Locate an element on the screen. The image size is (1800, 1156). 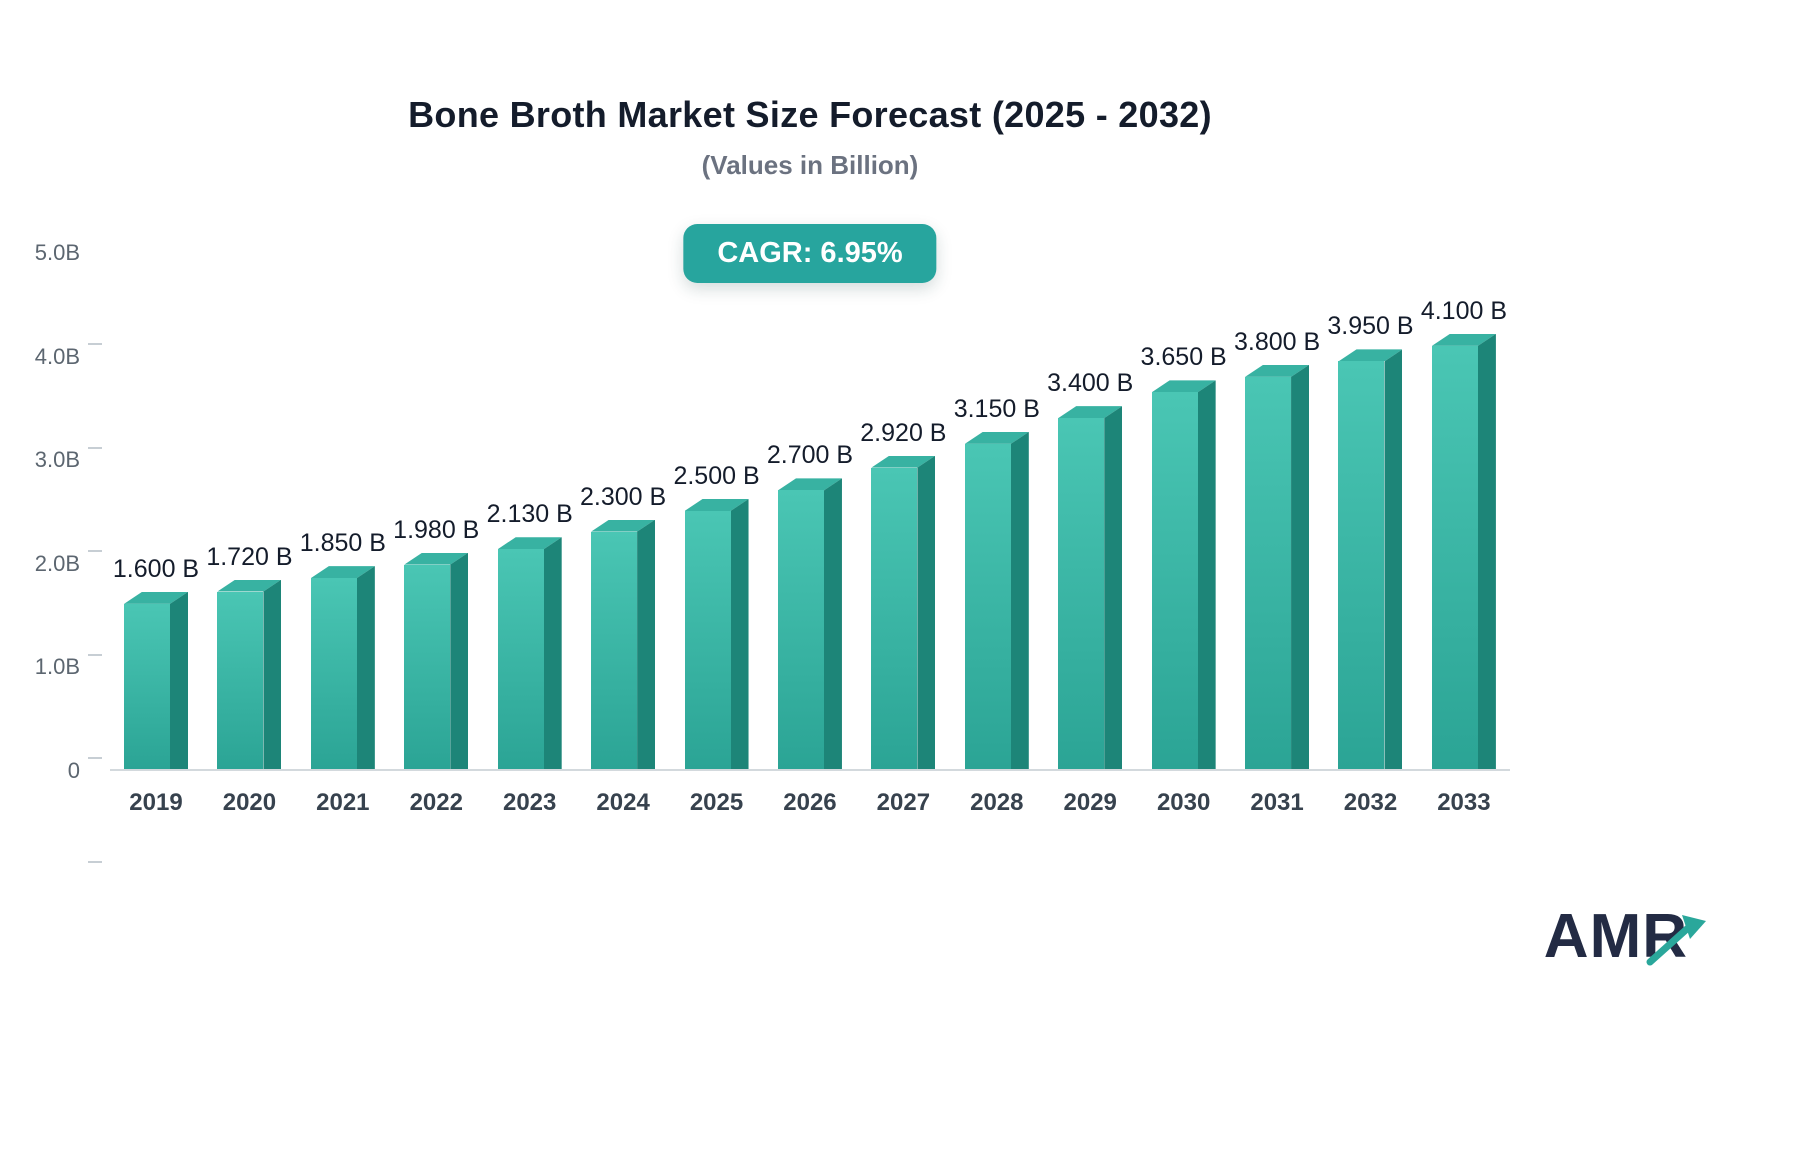
bar: 1.600 B is located at coordinates (156, 662).